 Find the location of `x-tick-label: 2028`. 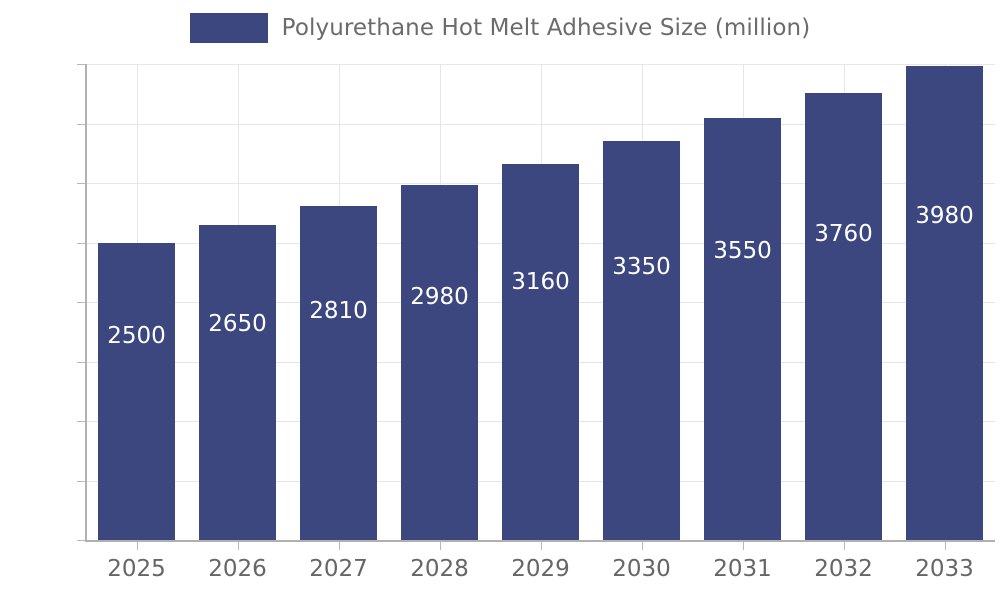

x-tick-label: 2028 is located at coordinates (439, 569).